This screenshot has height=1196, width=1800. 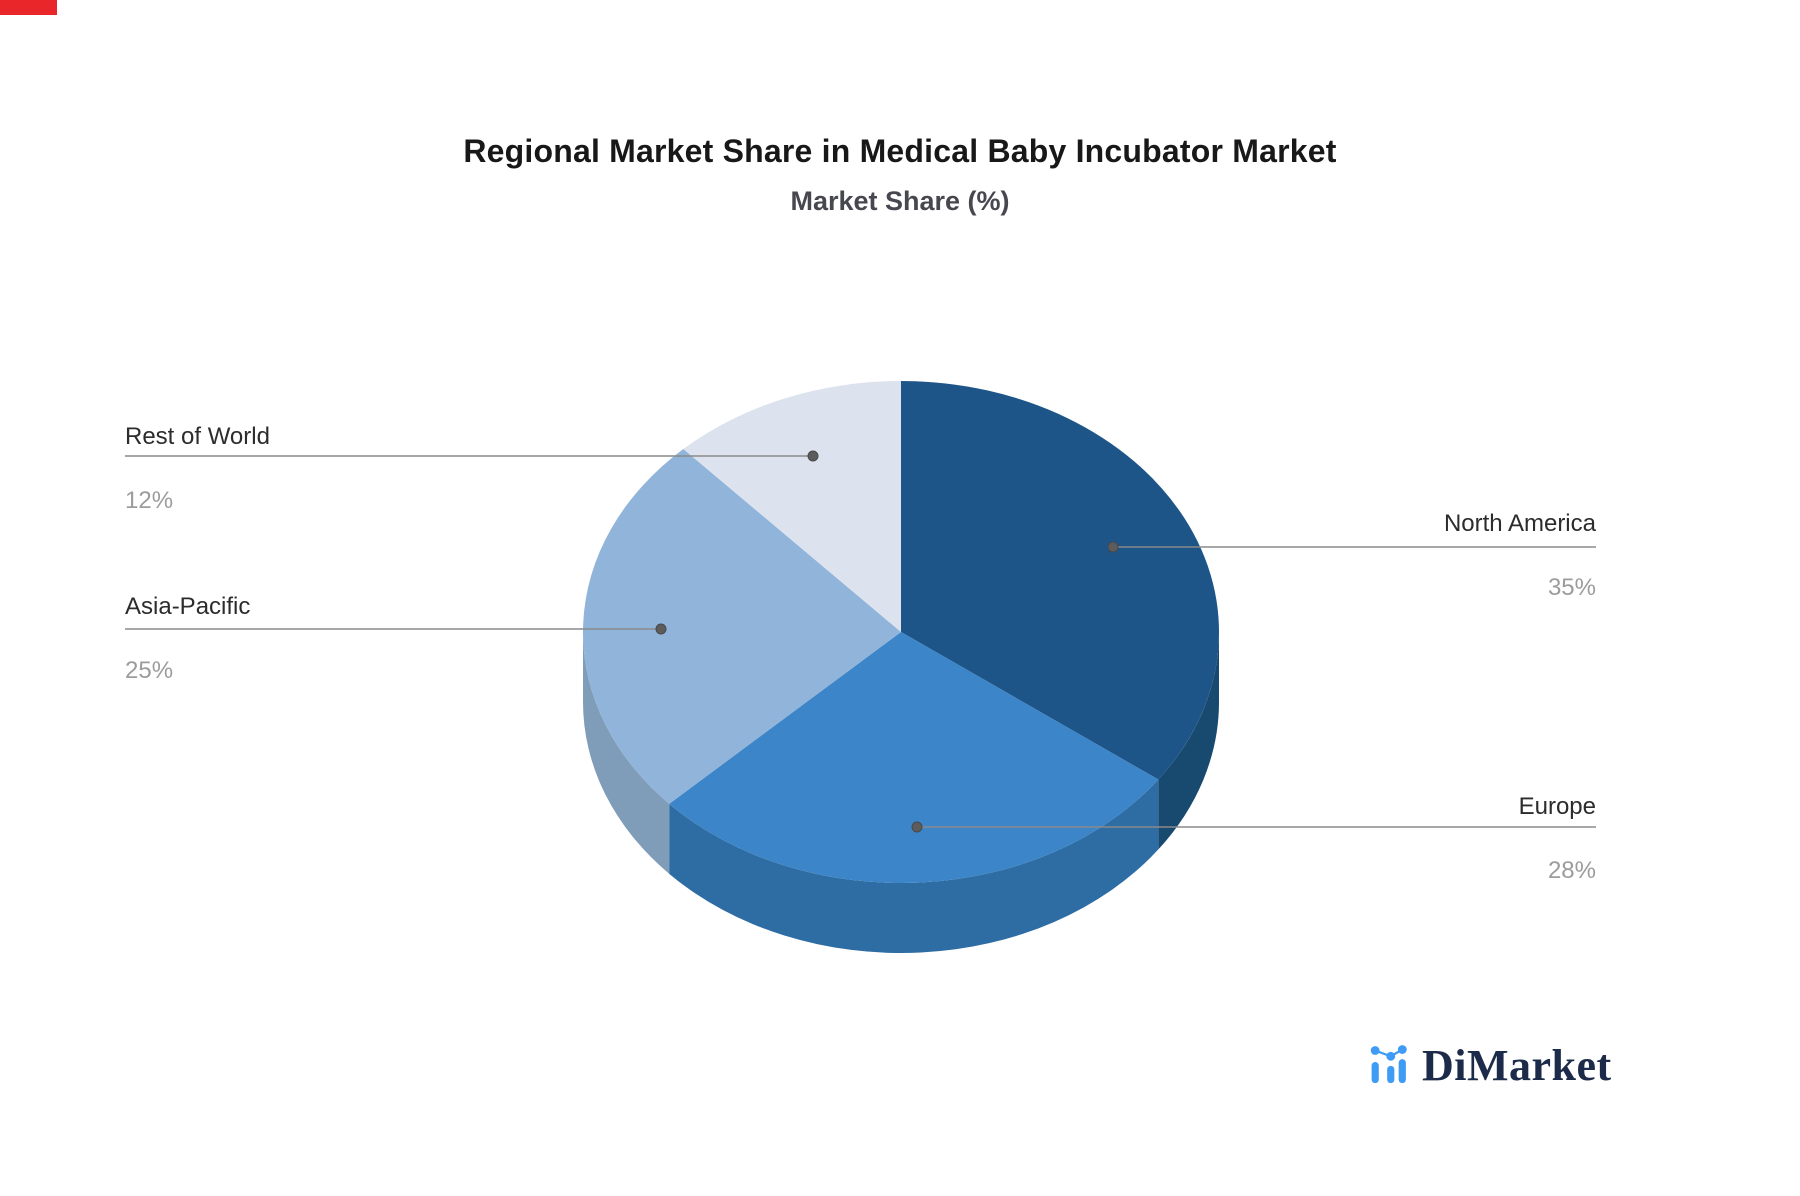 What do you see at coordinates (197, 436) in the screenshot?
I see `slice-label: Rest of World` at bounding box center [197, 436].